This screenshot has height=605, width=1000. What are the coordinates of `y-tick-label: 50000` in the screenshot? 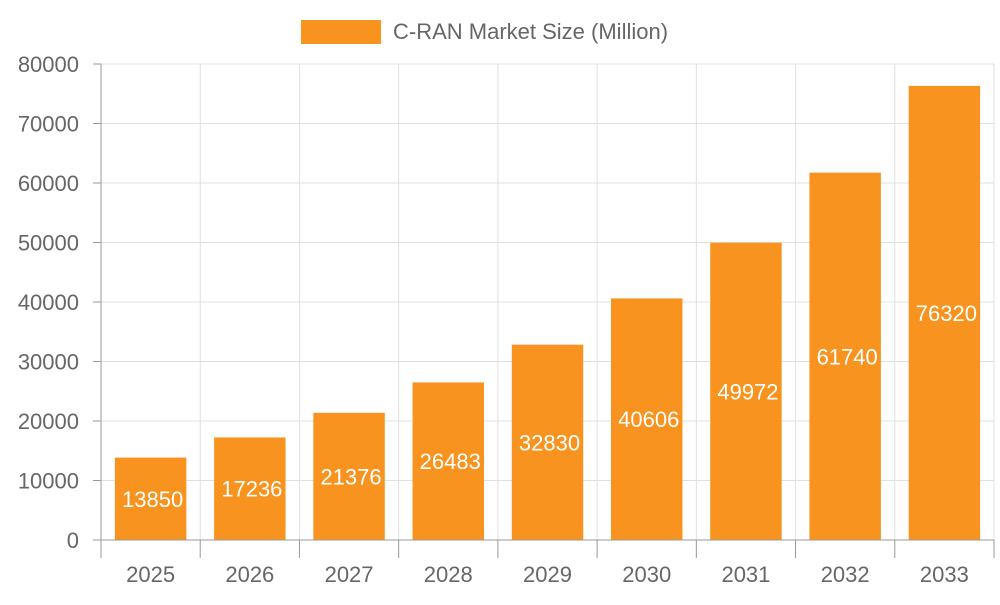 It's located at (48, 243).